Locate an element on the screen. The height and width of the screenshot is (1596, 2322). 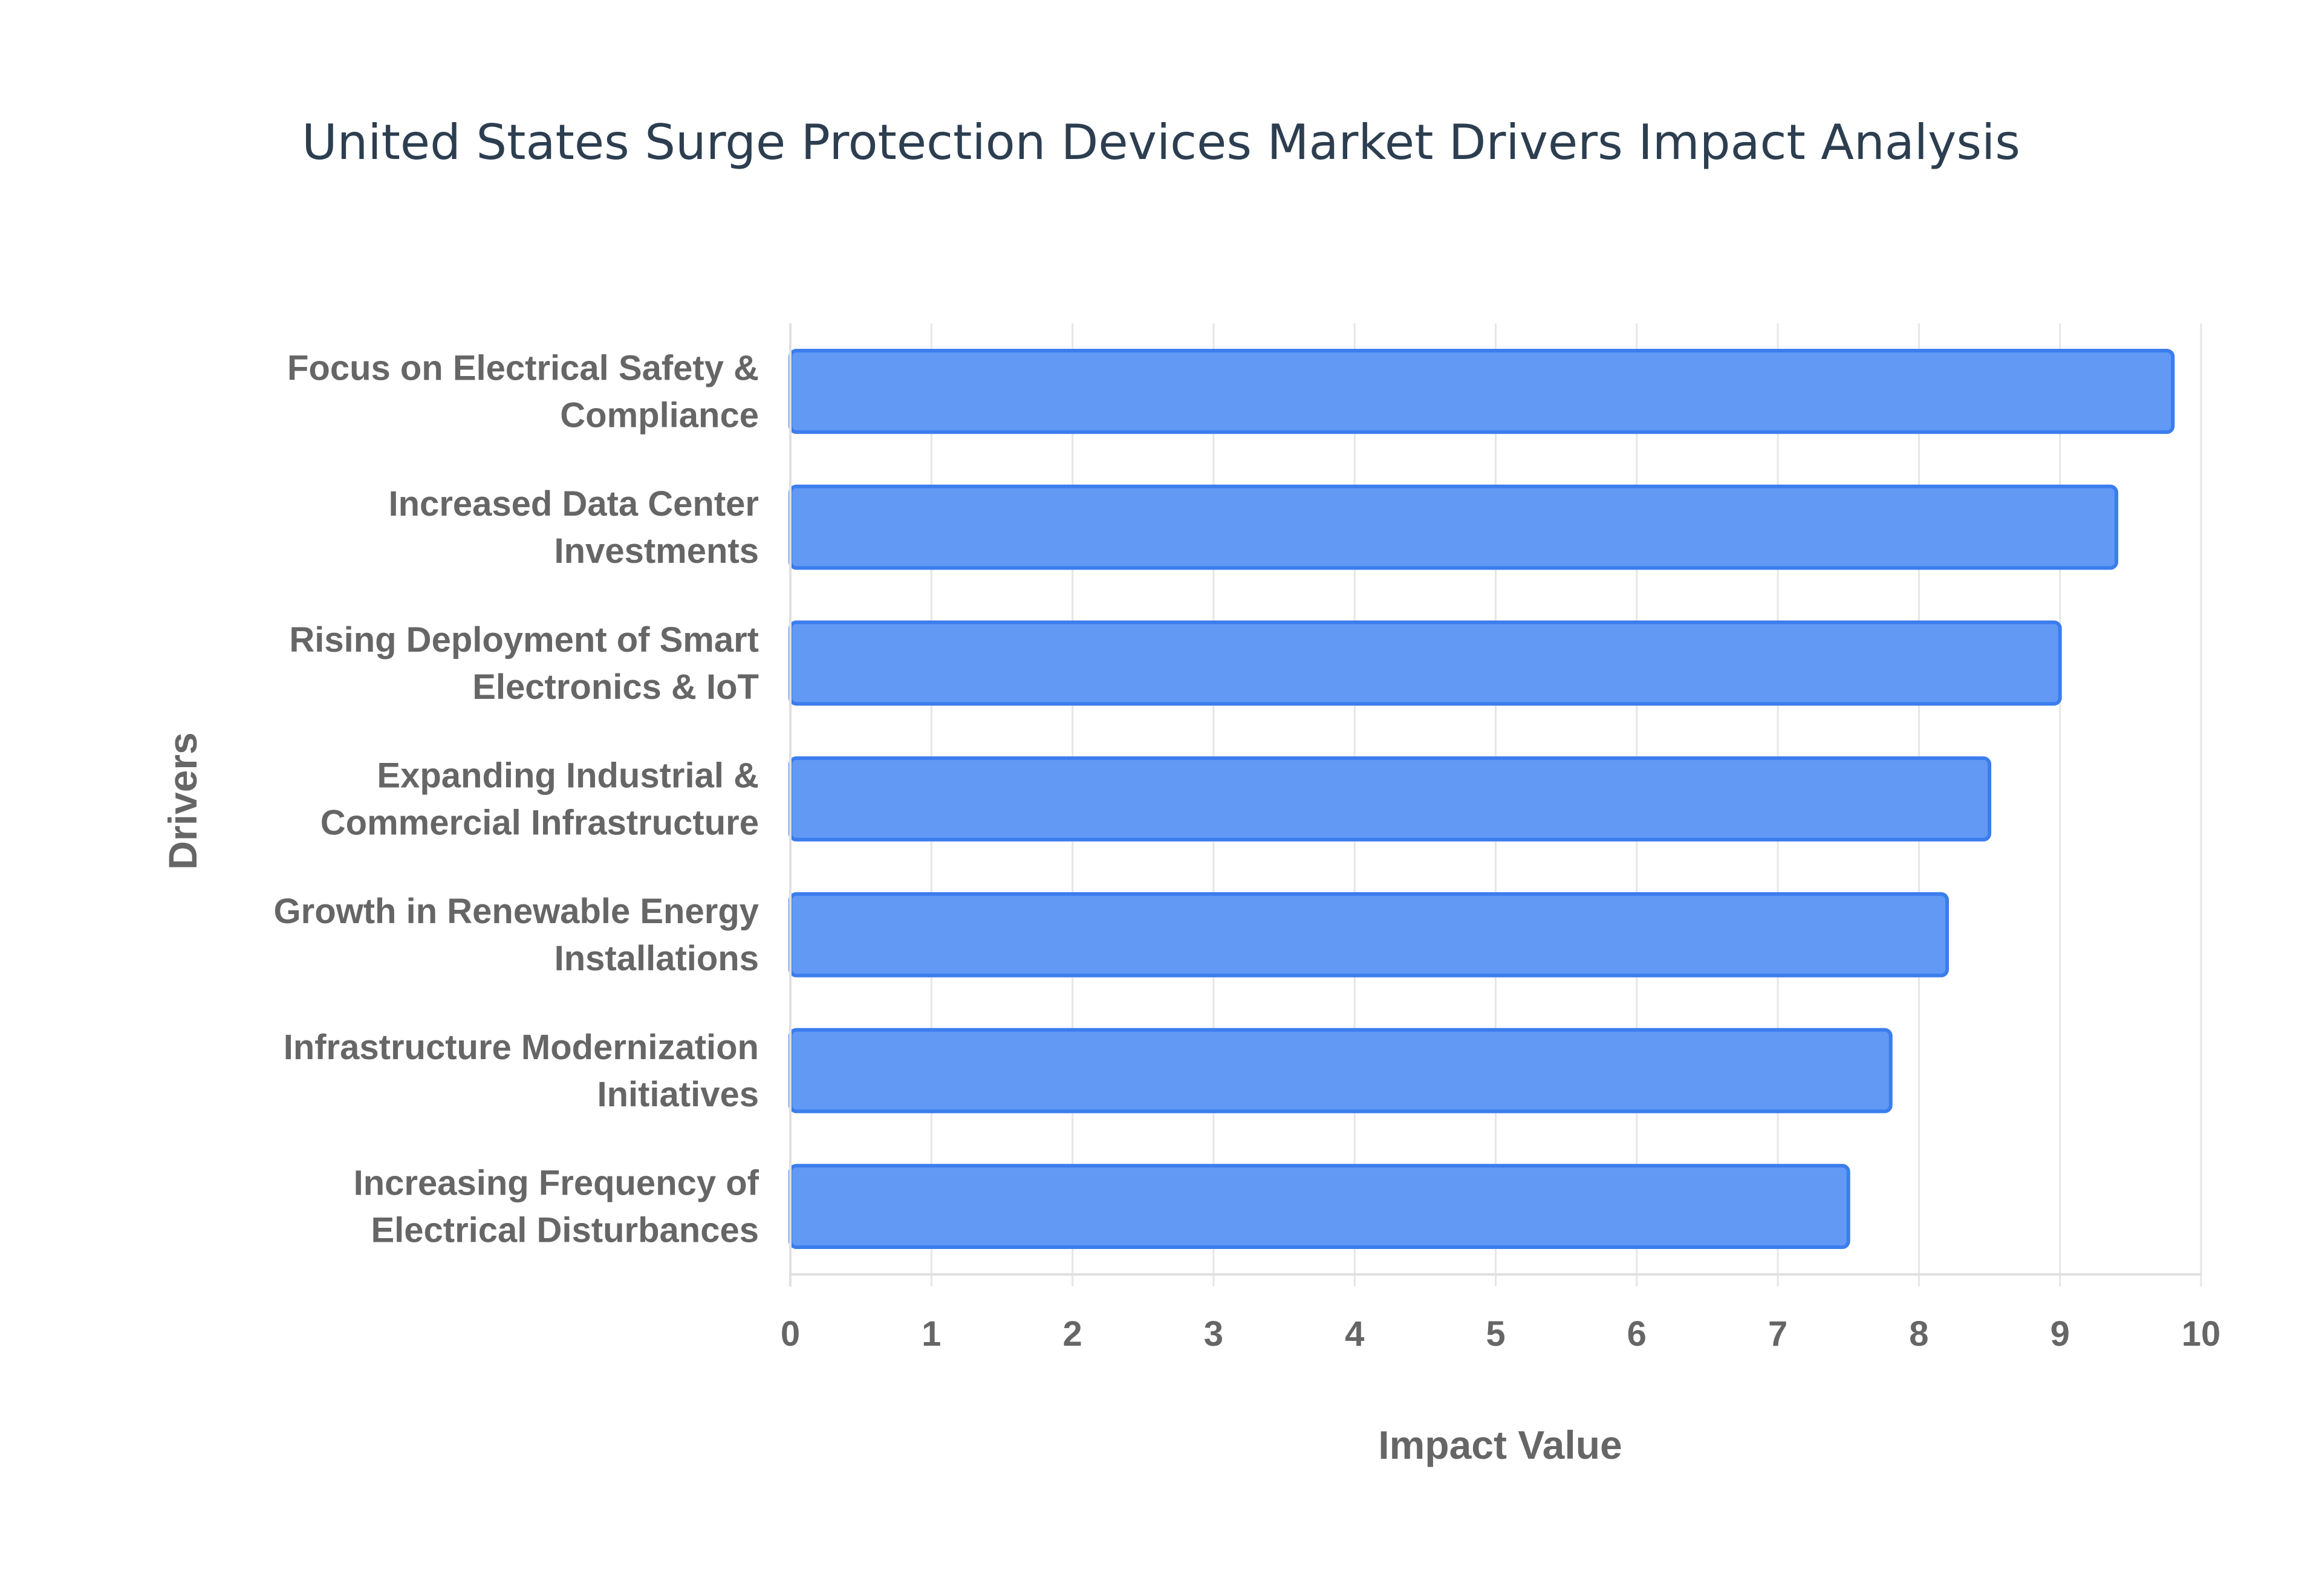
category-label: Growth in Renewable Energy is located at coordinates (516, 911).